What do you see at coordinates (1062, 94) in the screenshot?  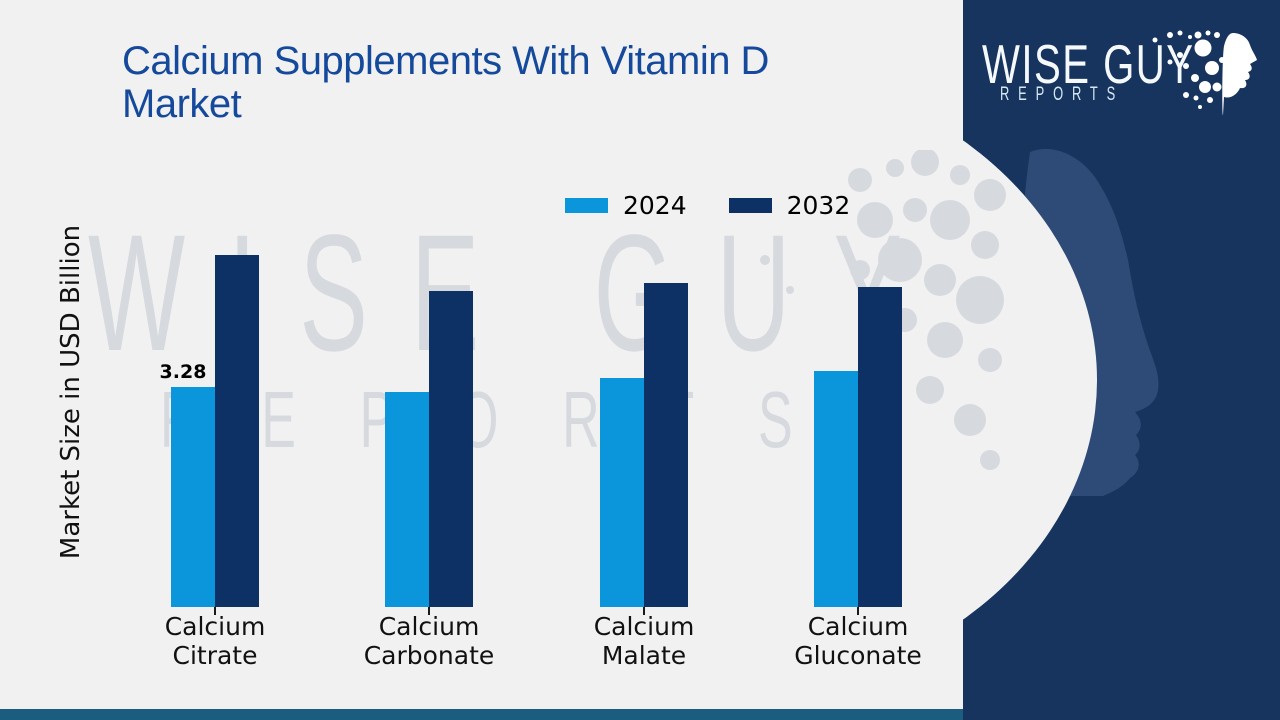 I see `logo-subtext: REPORTS` at bounding box center [1062, 94].